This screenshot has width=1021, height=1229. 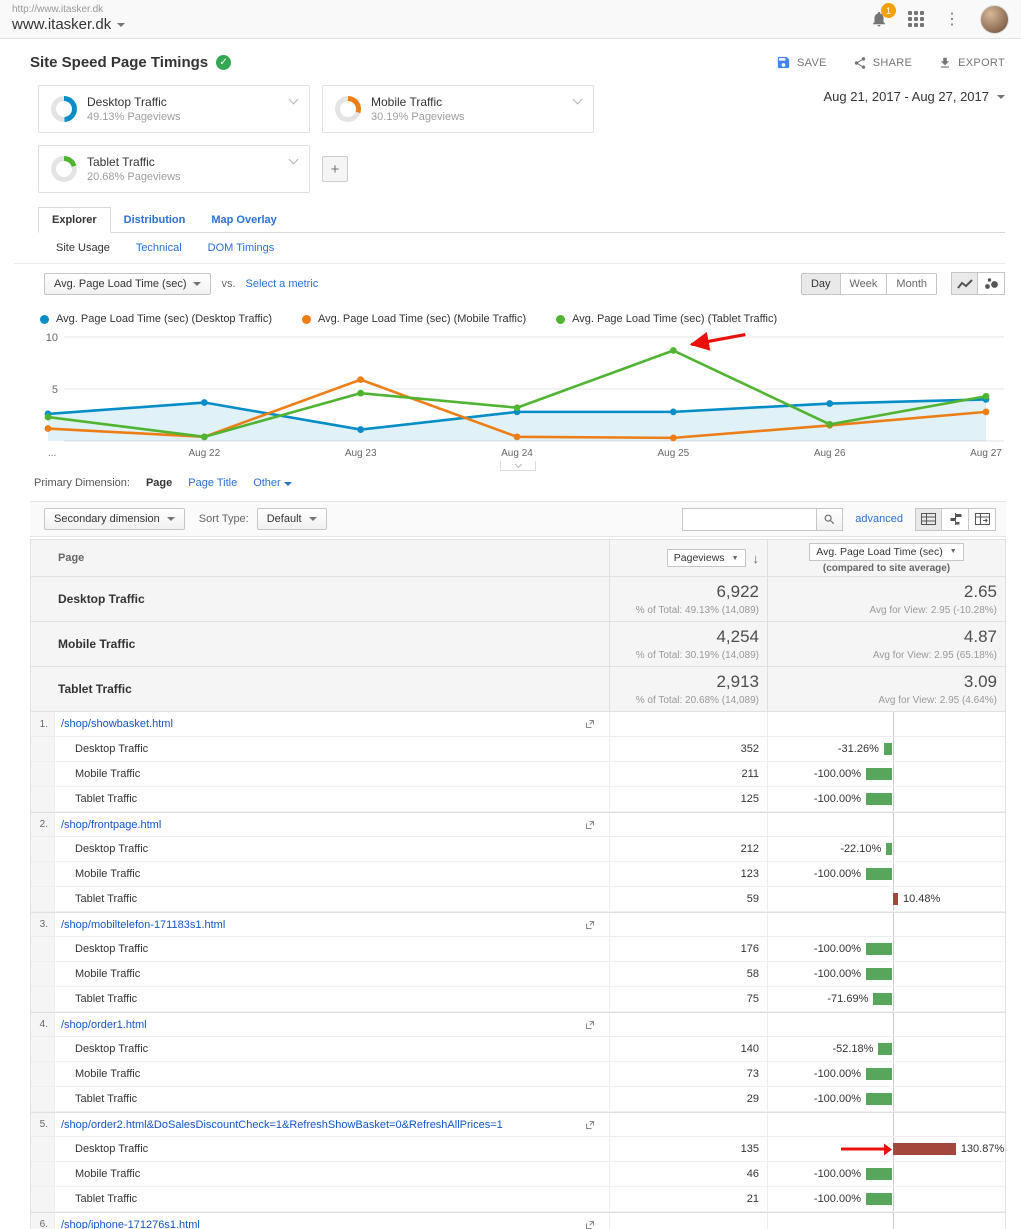 I want to click on search-icon, so click(x=829, y=519).